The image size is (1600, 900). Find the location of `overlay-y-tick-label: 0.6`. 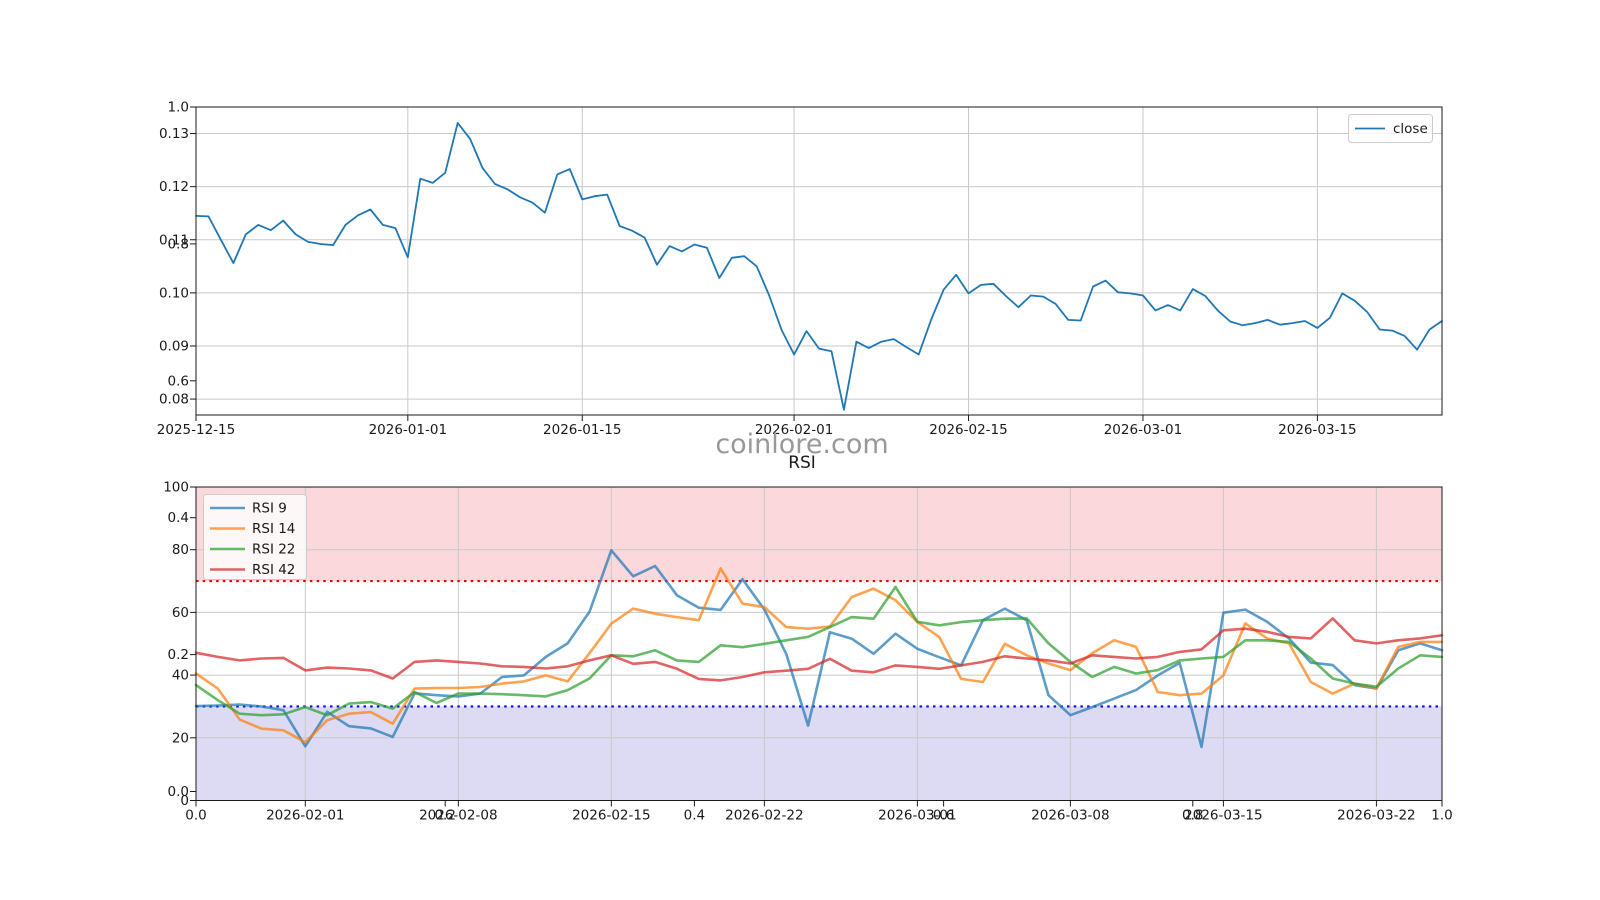

overlay-y-tick-label: 0.6 is located at coordinates (178, 381).